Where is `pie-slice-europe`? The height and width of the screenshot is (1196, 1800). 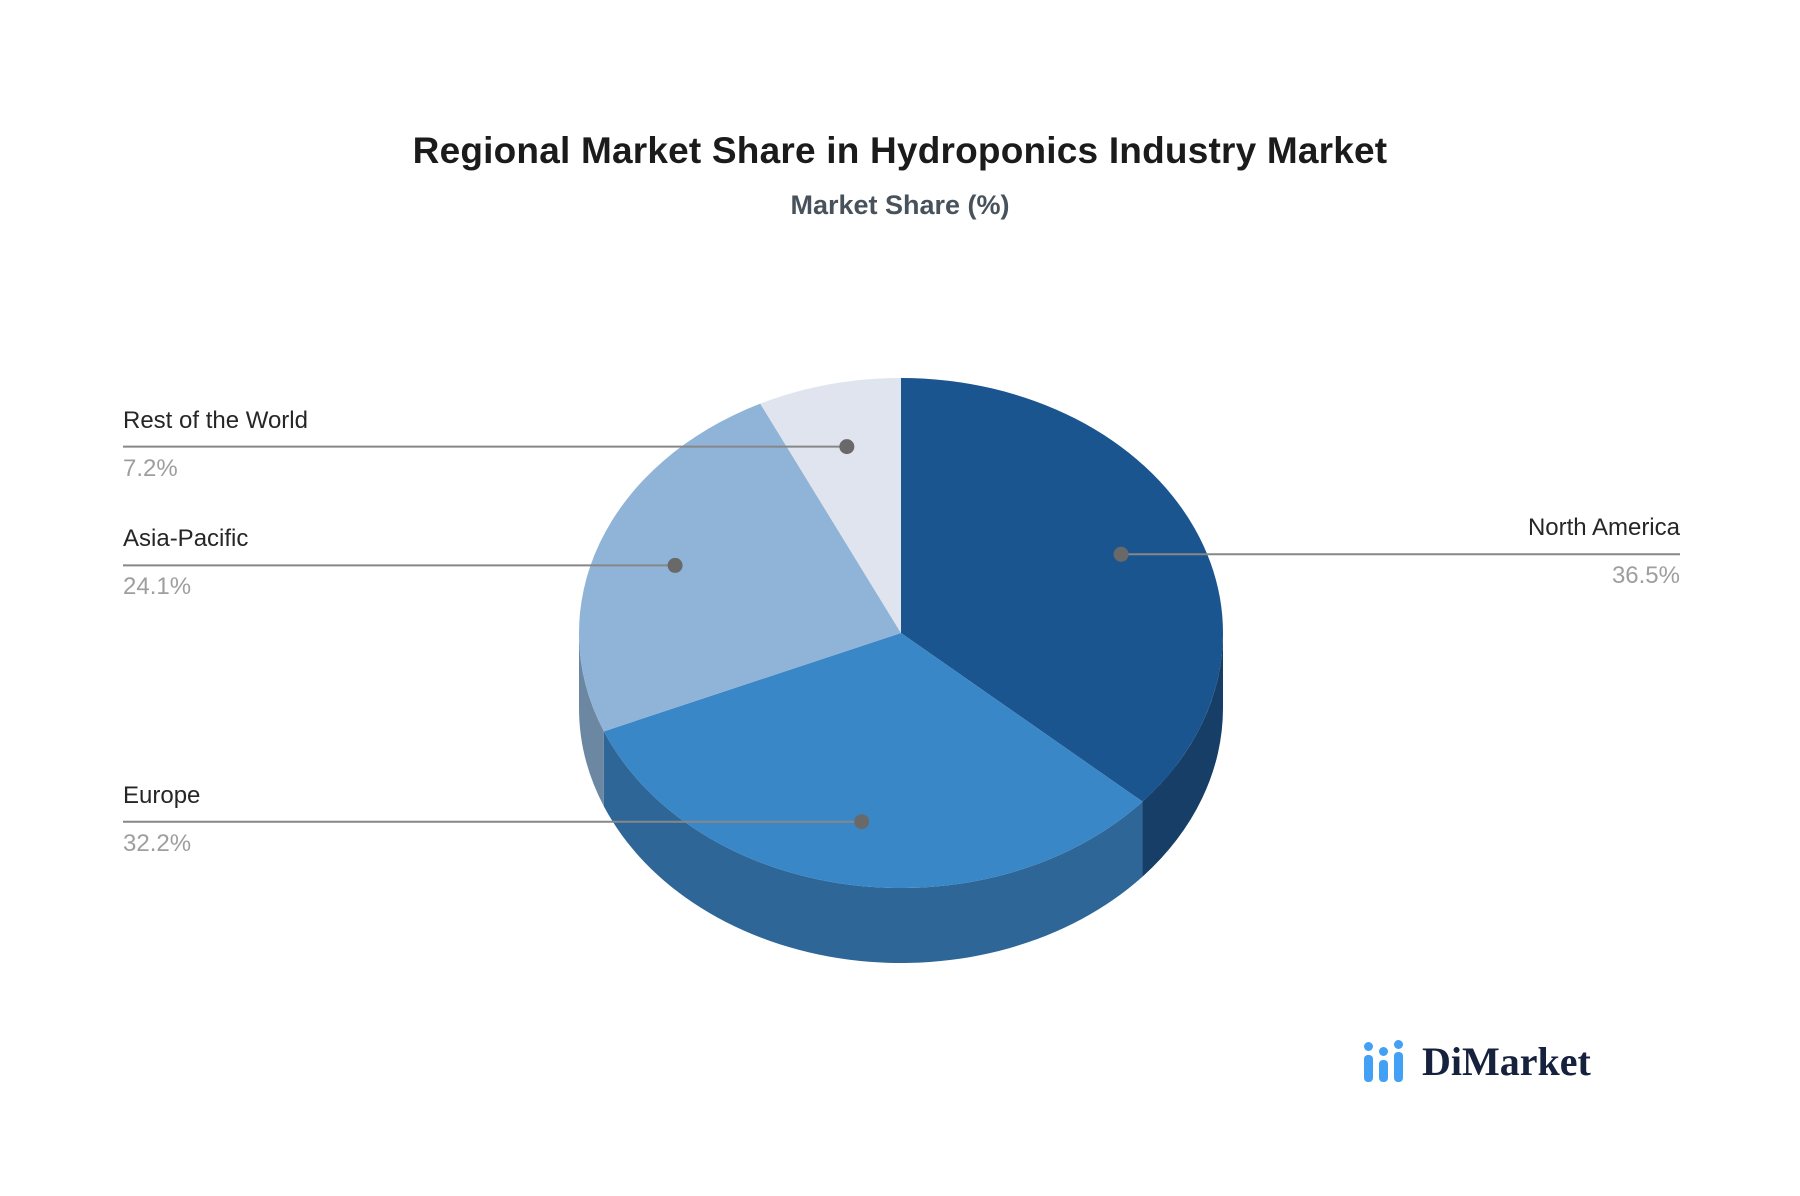 pie-slice-europe is located at coordinates (873, 760).